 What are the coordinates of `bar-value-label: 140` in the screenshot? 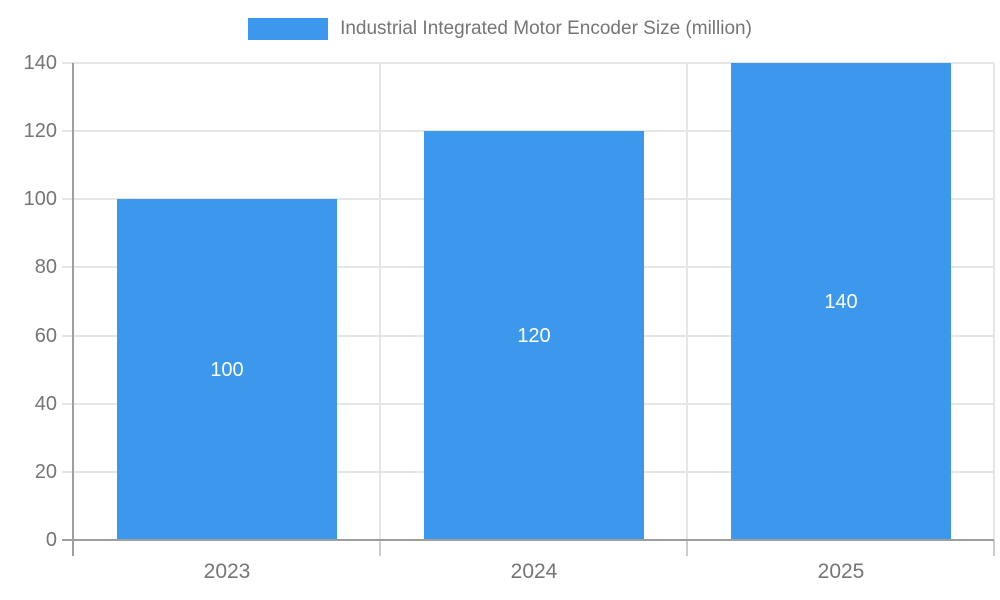 It's located at (841, 302).